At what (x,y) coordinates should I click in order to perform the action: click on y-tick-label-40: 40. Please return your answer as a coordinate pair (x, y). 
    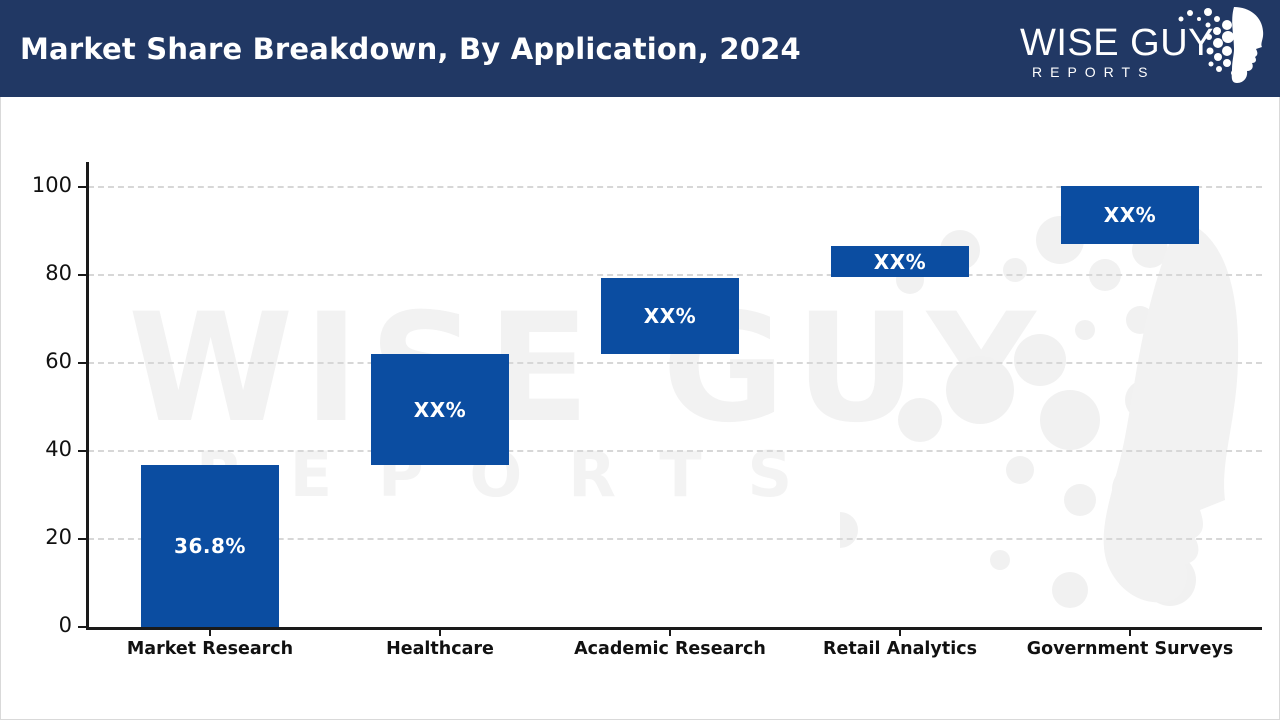
    Looking at the image, I should click on (58, 449).